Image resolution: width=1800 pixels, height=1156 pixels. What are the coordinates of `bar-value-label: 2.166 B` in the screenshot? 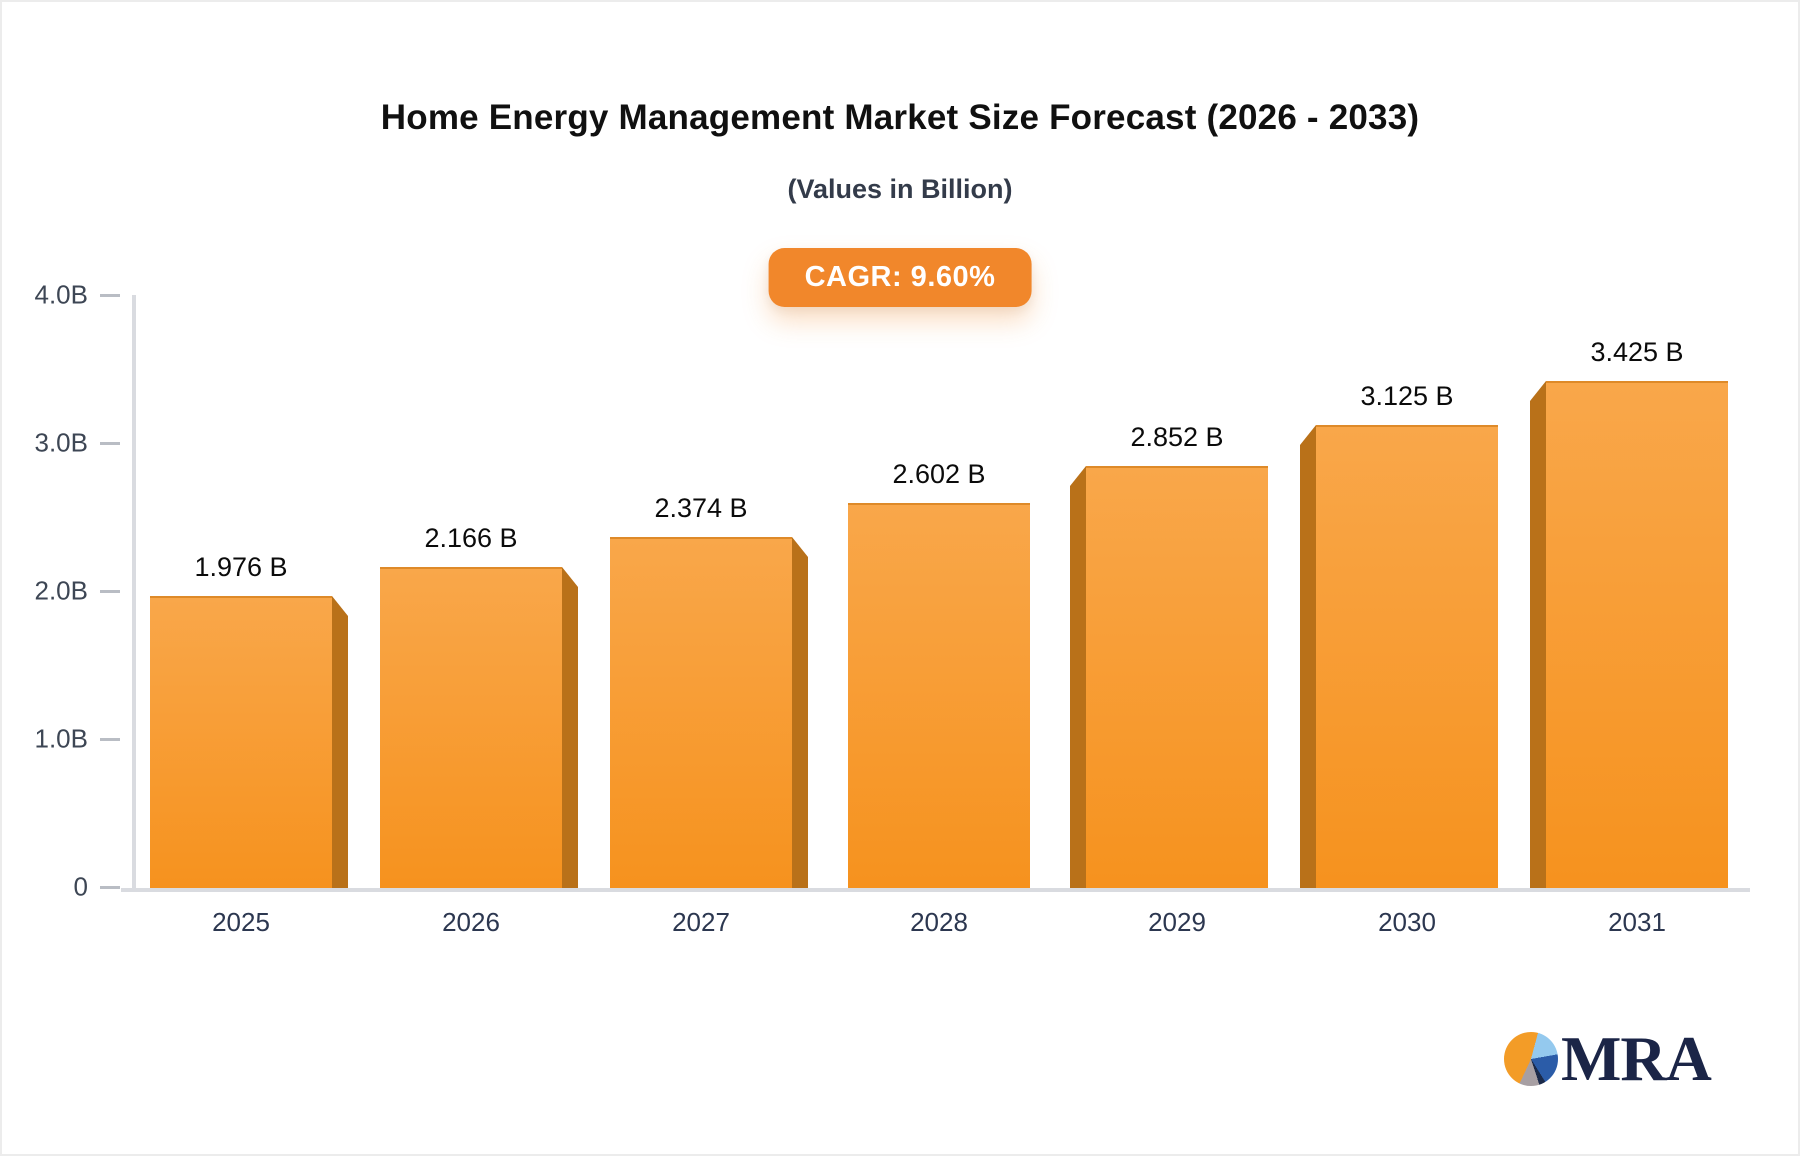 It's located at (471, 538).